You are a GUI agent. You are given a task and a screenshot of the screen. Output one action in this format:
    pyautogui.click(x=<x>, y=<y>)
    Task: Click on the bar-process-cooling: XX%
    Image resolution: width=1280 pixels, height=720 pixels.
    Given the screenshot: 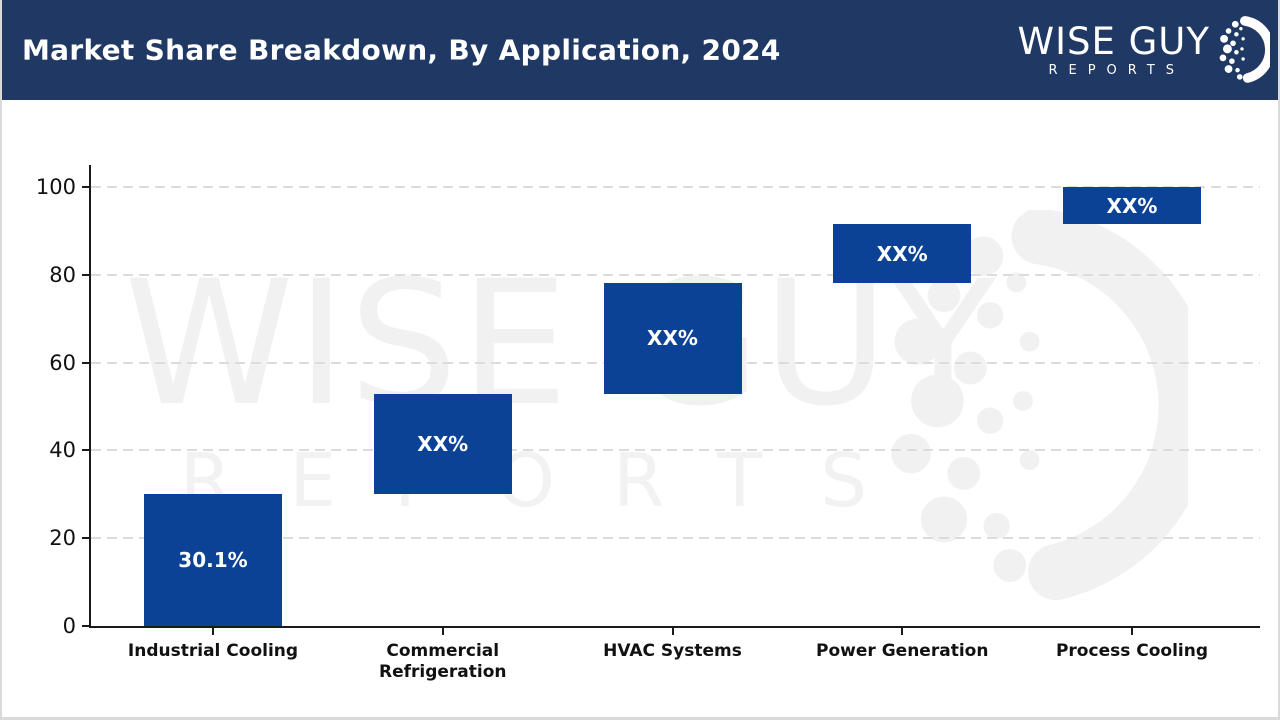 What is the action you would take?
    pyautogui.click(x=1132, y=206)
    